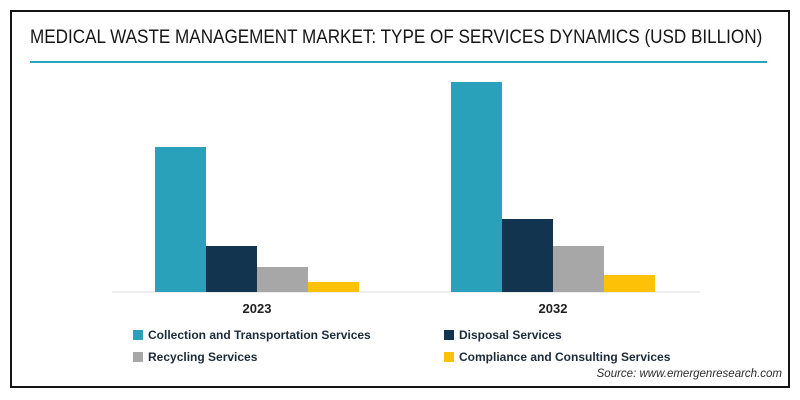  Describe the element at coordinates (565, 357) in the screenshot. I see `legend-label: Compliance and Consulting Services` at that location.